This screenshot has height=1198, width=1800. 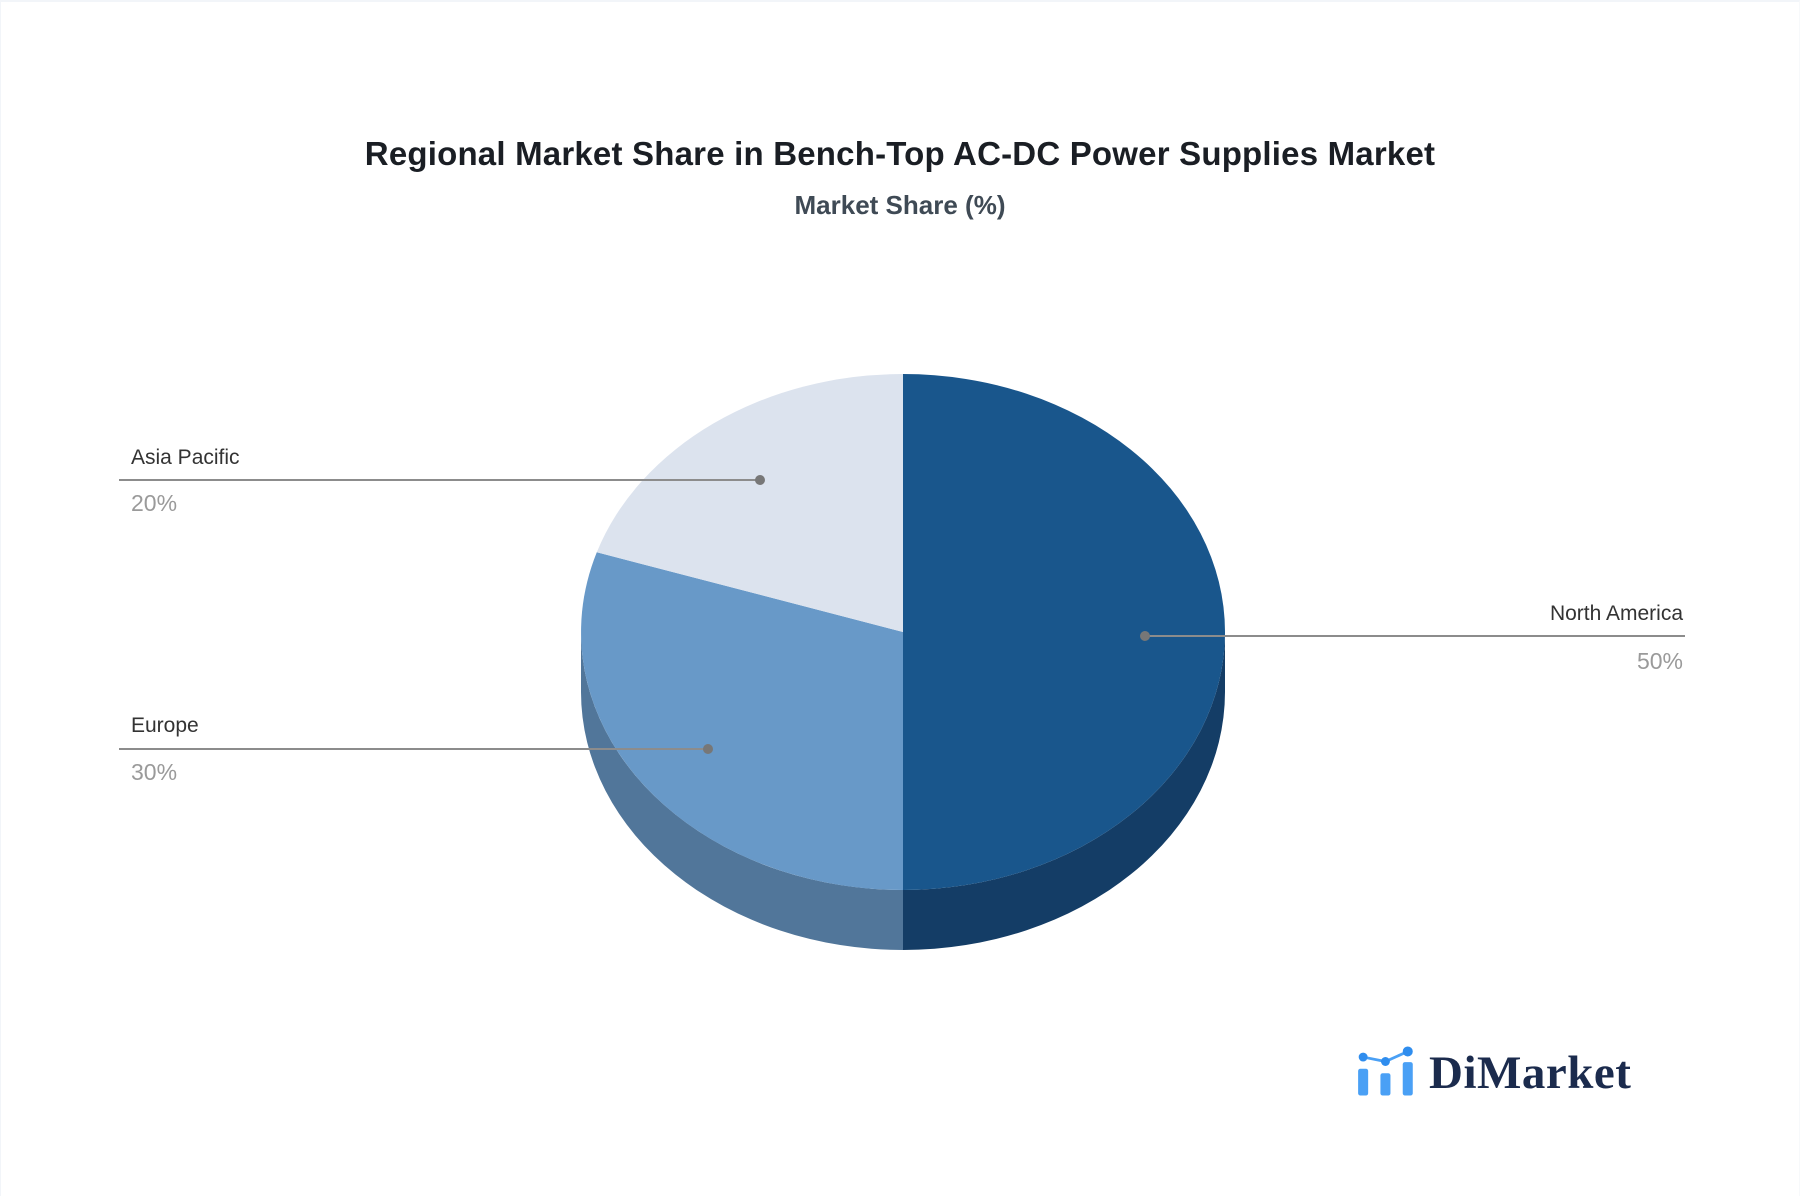 I want to click on slice-label-asia-pacific: Asia Pacific, so click(x=185, y=457).